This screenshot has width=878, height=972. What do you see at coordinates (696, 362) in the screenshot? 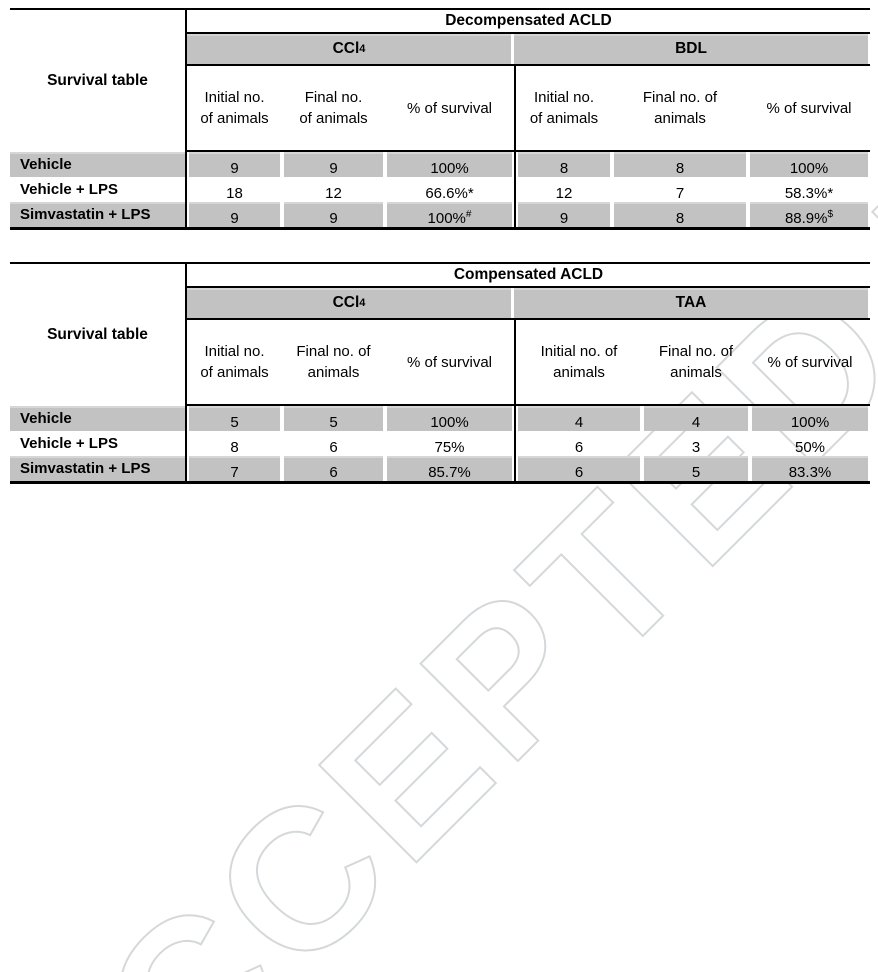
I see `column-header-final-taa: Final no. of animals` at bounding box center [696, 362].